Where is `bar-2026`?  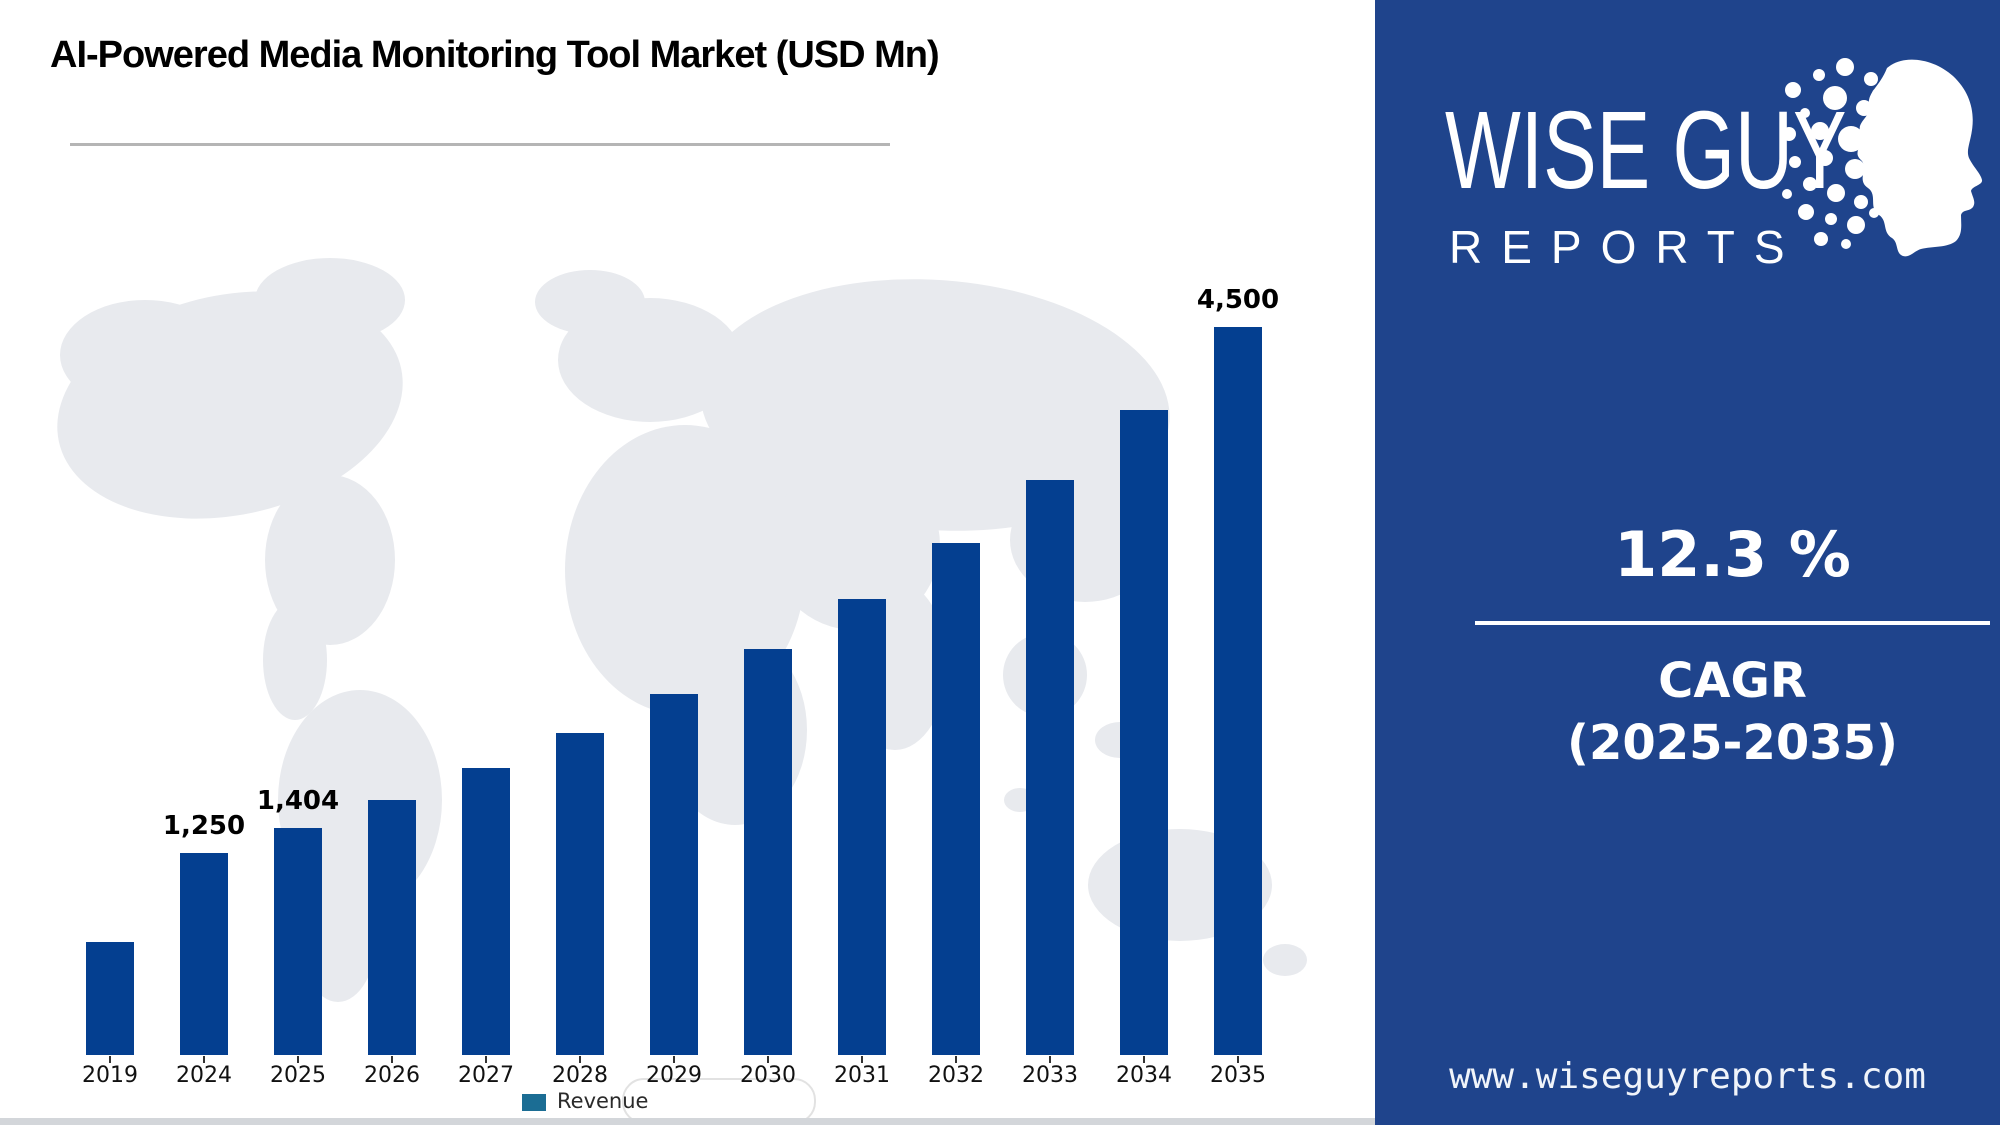
bar-2026 is located at coordinates (392, 927).